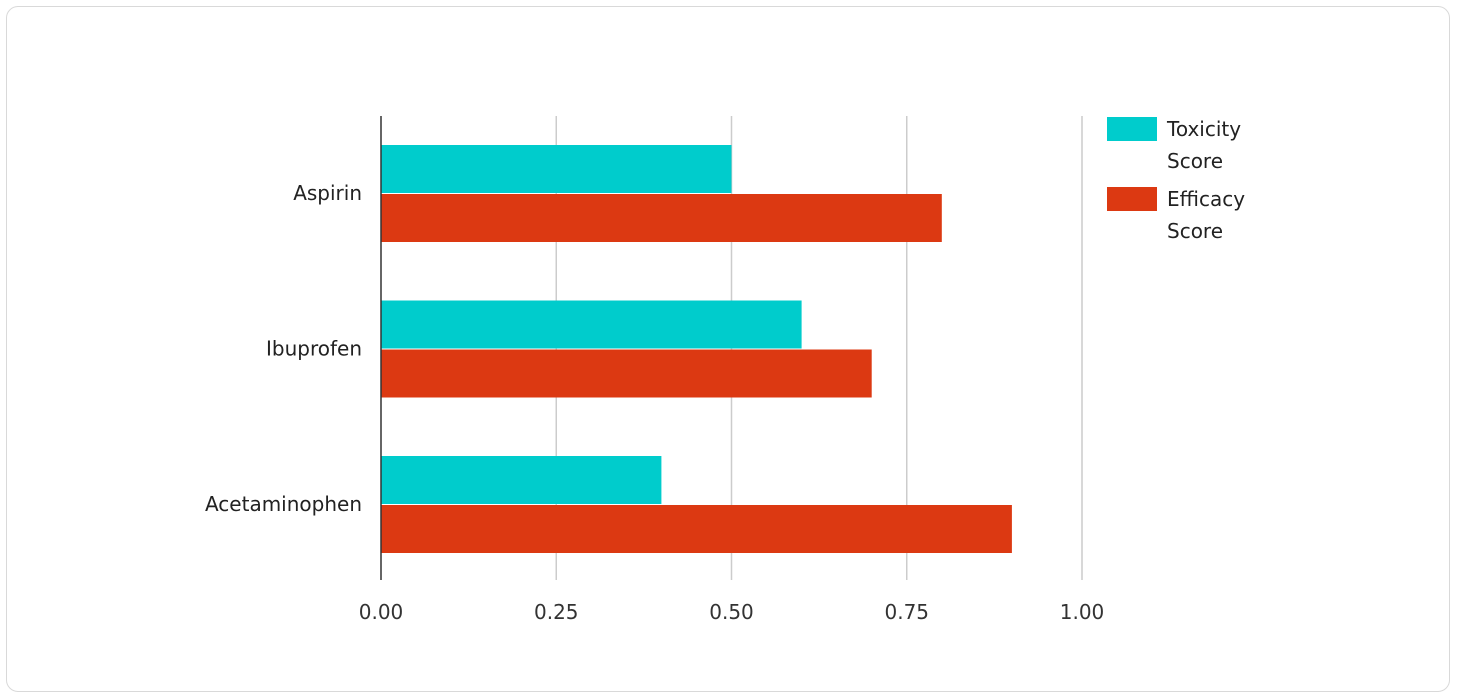 The image size is (1458, 700). Describe the element at coordinates (327, 193) in the screenshot. I see `category-label: Aspirin` at that location.